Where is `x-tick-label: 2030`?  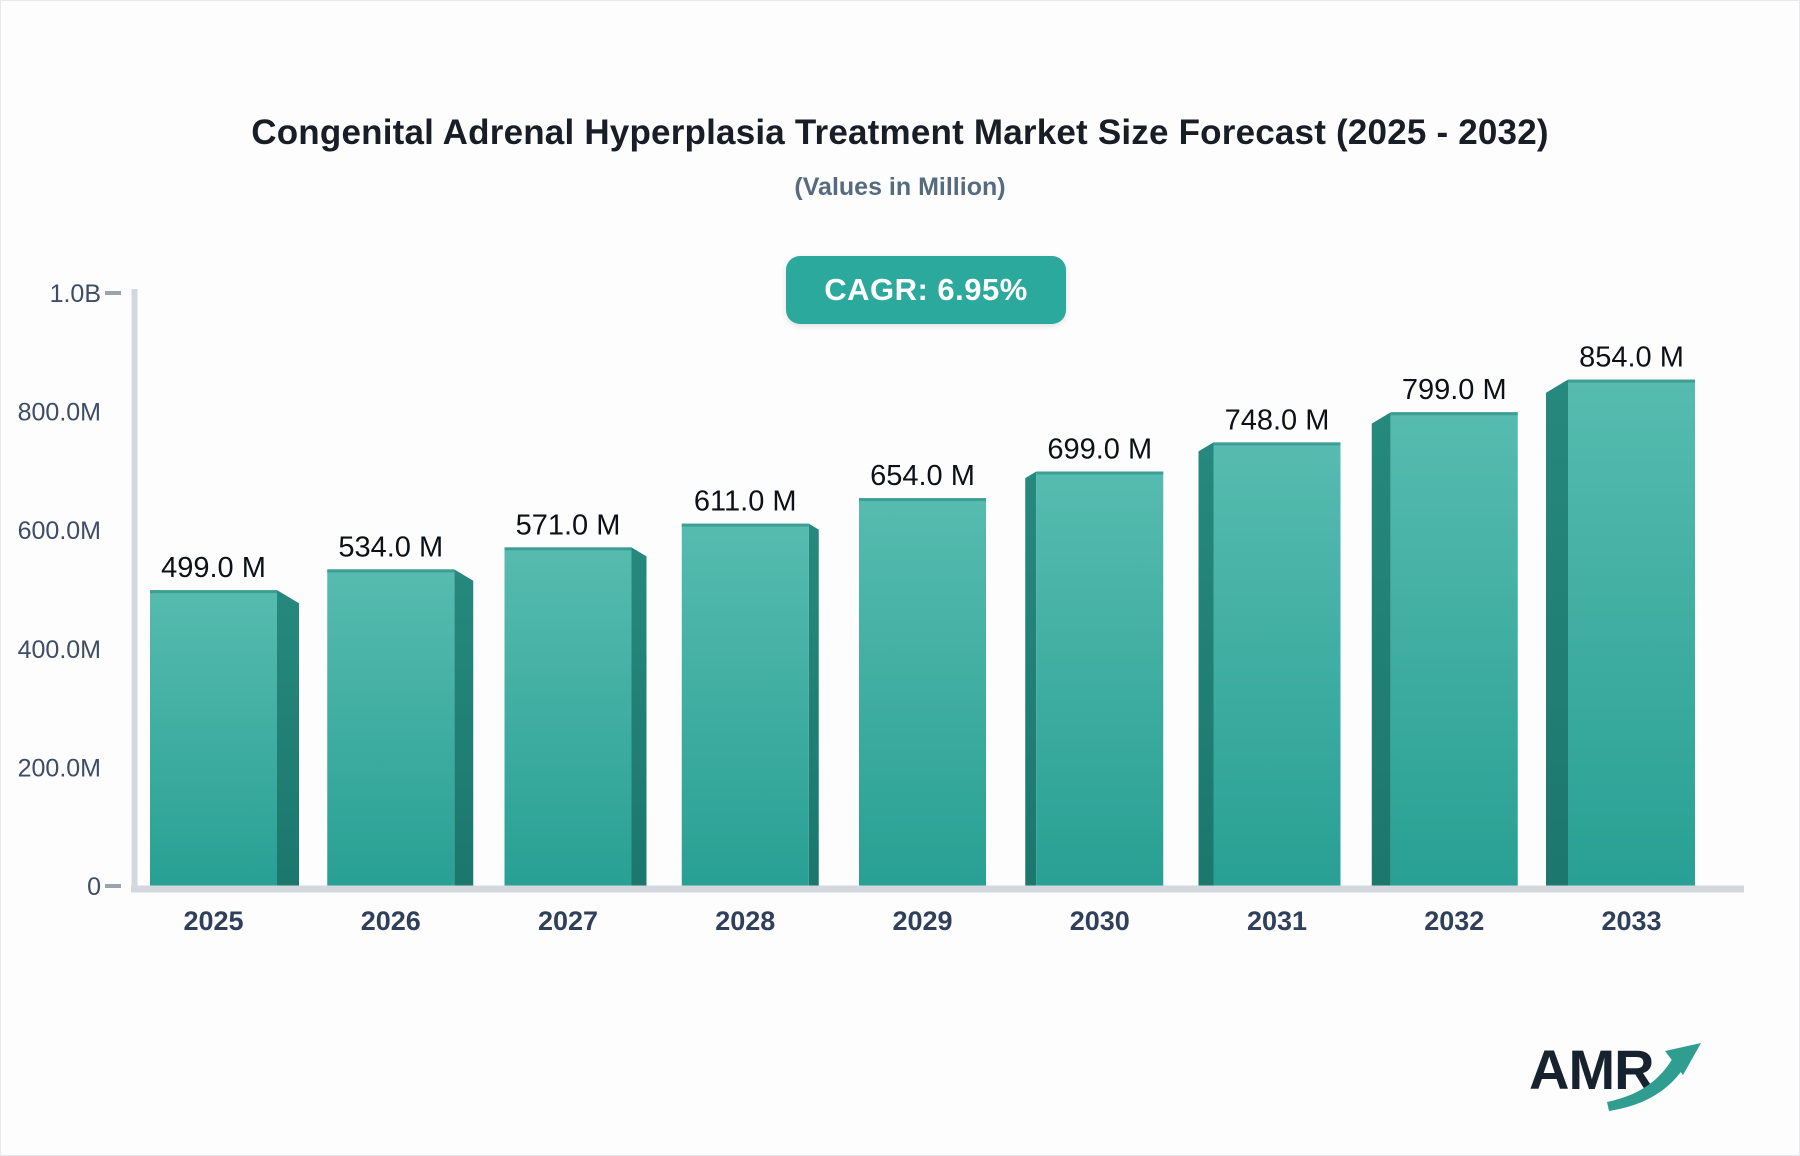 x-tick-label: 2030 is located at coordinates (1100, 921).